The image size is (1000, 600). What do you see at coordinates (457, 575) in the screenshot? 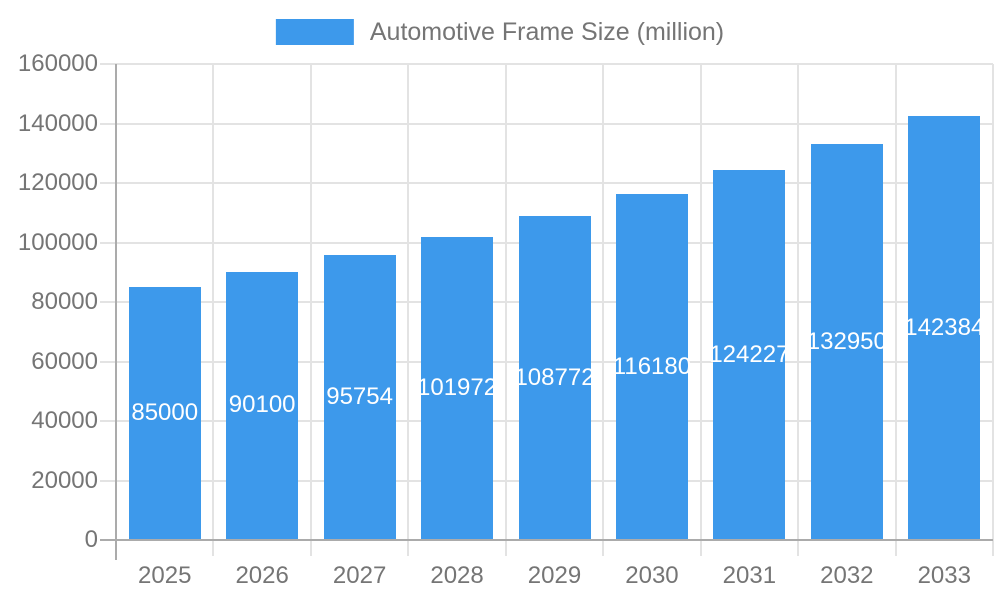
I see `x-tick-label: 2028` at bounding box center [457, 575].